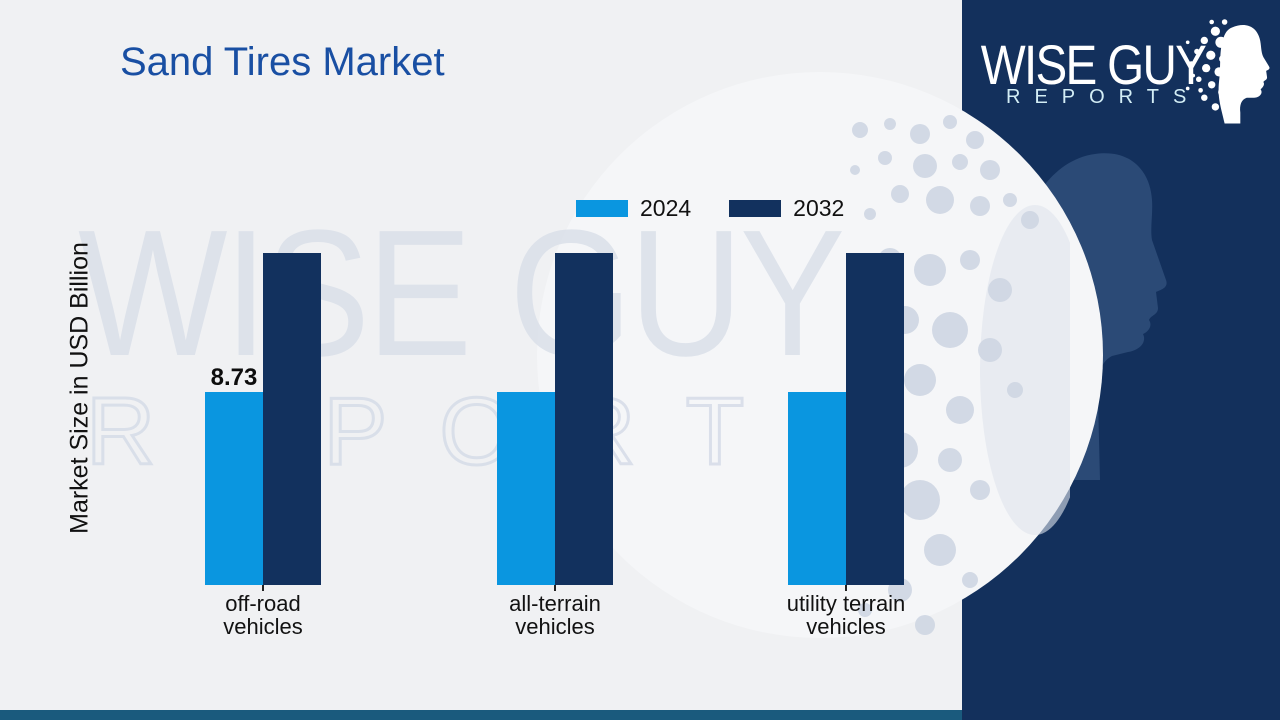  Describe the element at coordinates (819, 208) in the screenshot. I see `legend-label-2032: 2032` at that location.